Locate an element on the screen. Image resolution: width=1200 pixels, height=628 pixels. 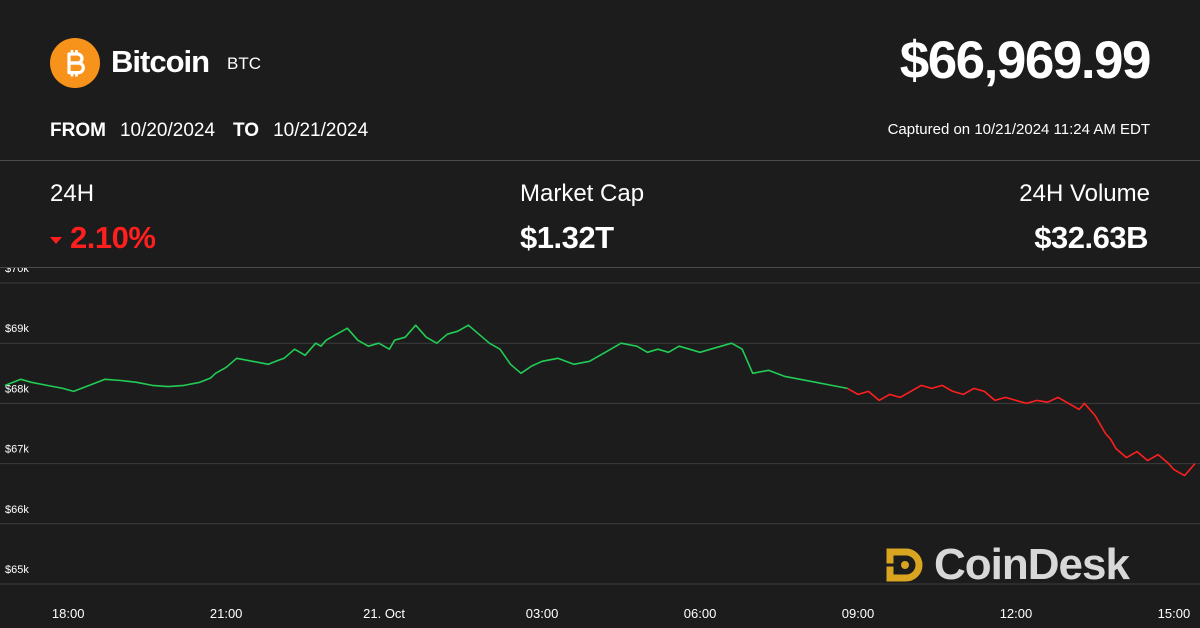
x-tick-label: 21. Oct is located at coordinates (384, 613).